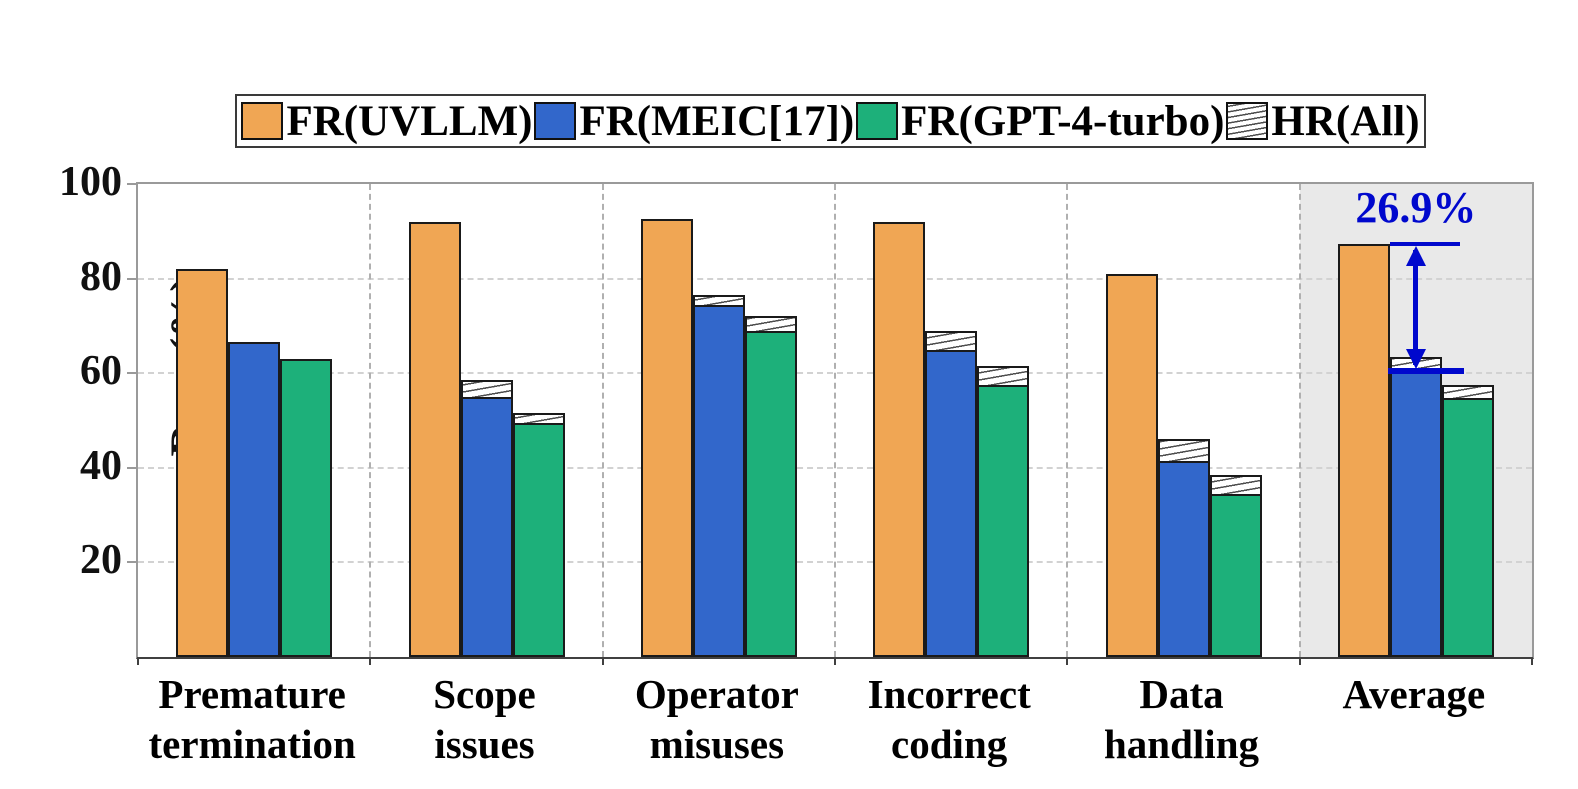  What do you see at coordinates (717, 121) in the screenshot?
I see `legend-label: FR(MEIC[17])` at bounding box center [717, 121].